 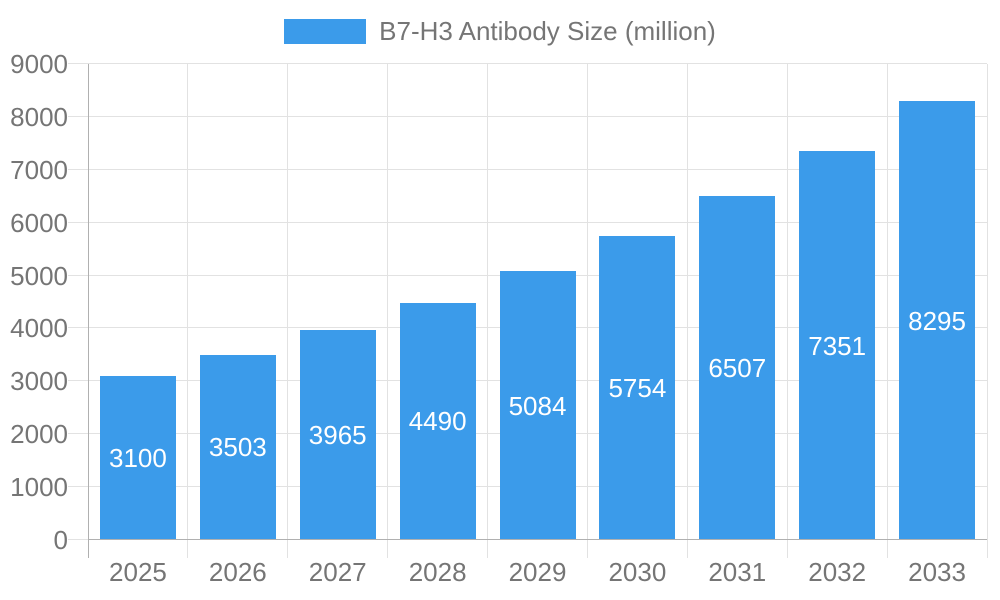 I want to click on y-axis-tick-label: 7000, so click(x=39, y=169).